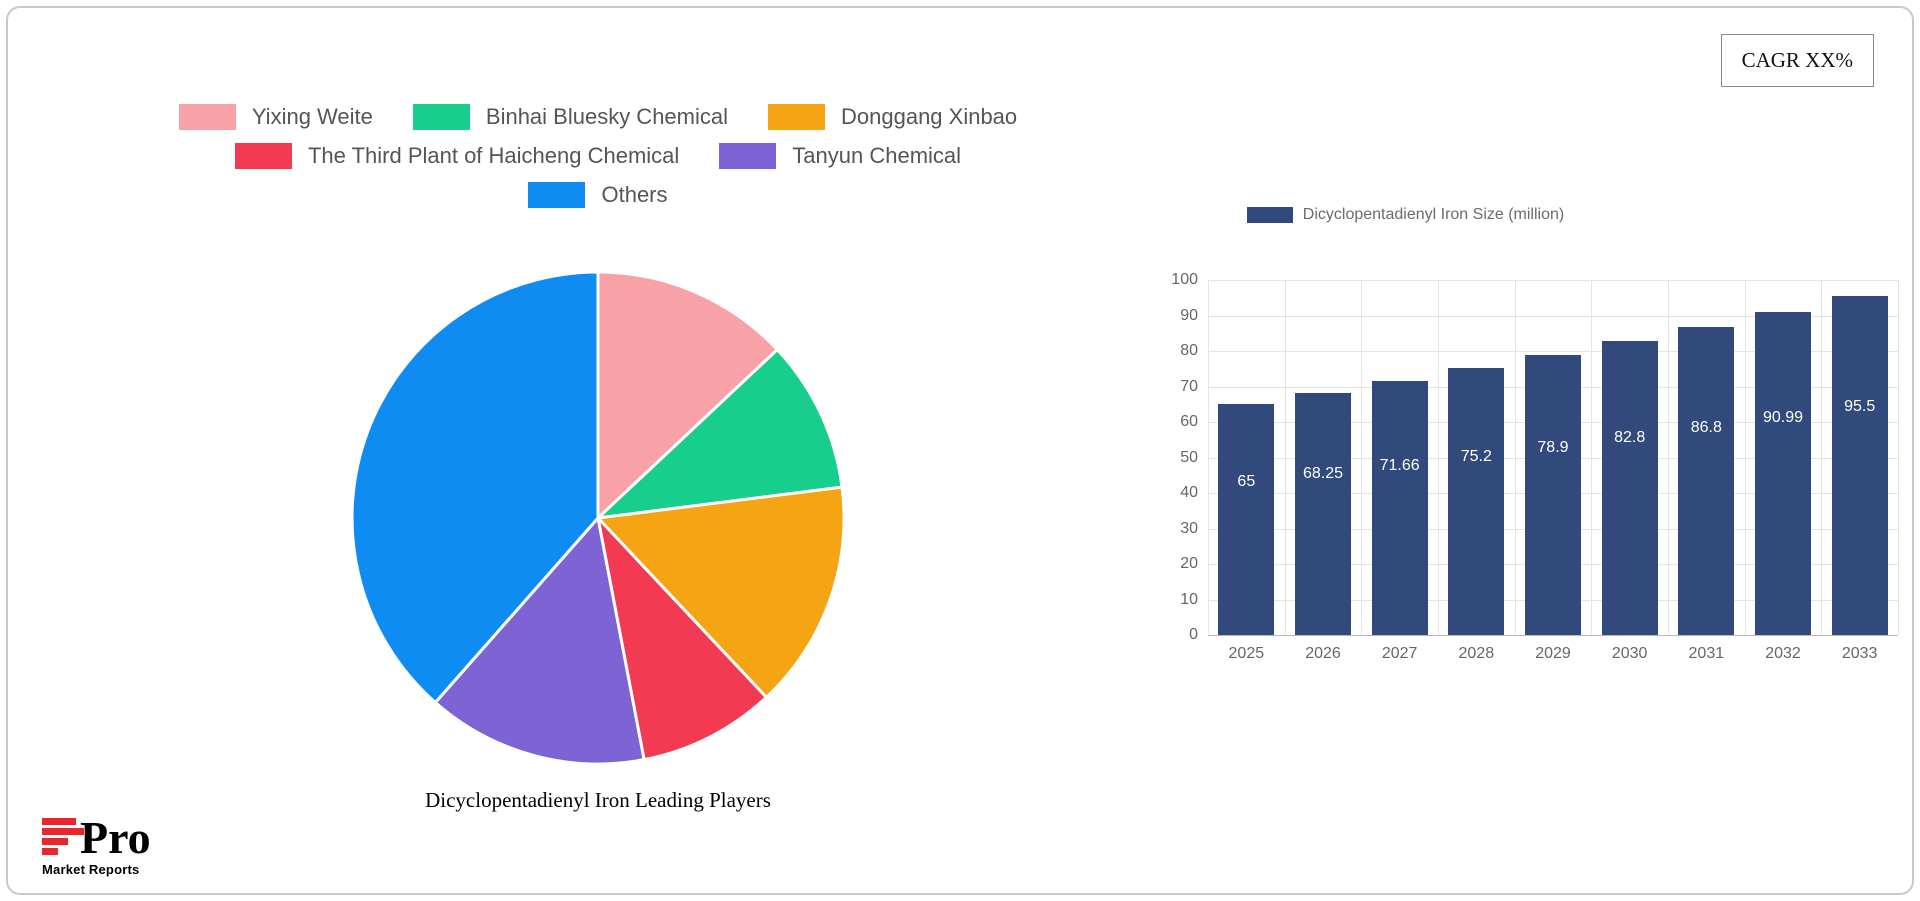  What do you see at coordinates (929, 116) in the screenshot?
I see `legend-label-donggang-xinbao: Donggang Xinbao` at bounding box center [929, 116].